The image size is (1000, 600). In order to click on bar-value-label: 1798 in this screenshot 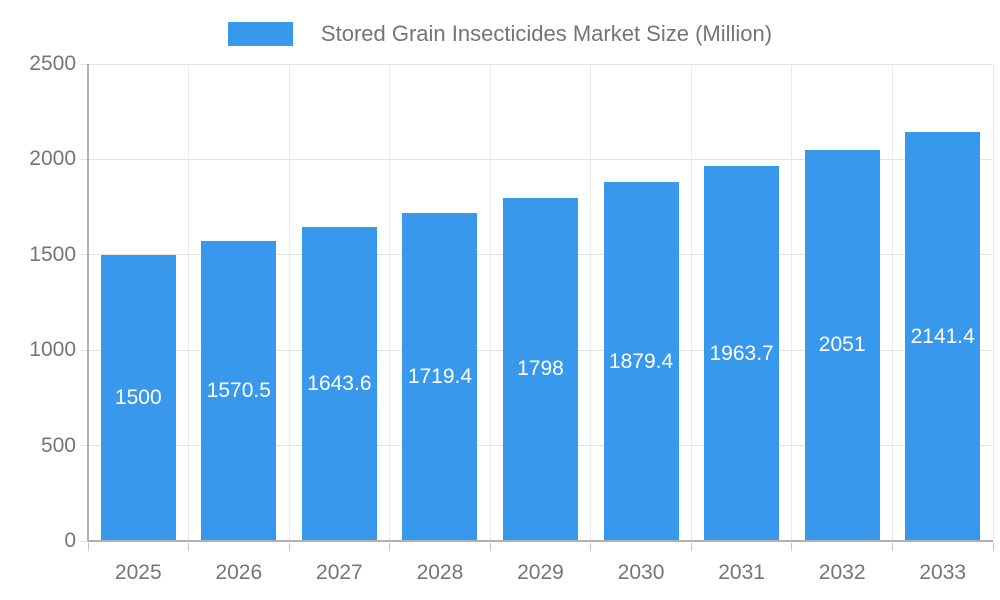, I will do `click(540, 369)`.